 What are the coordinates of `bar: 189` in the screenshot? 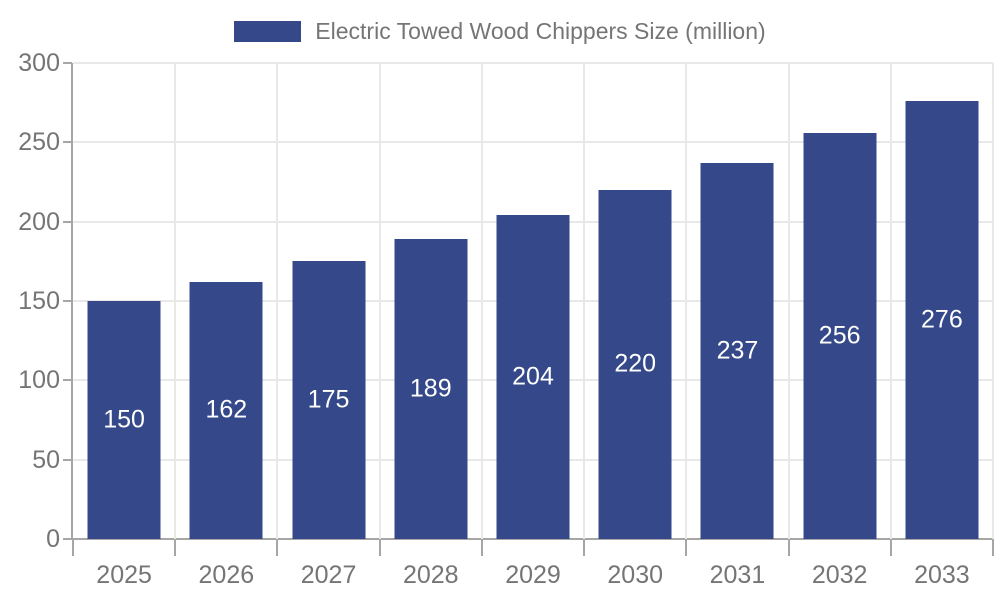 It's located at (431, 389).